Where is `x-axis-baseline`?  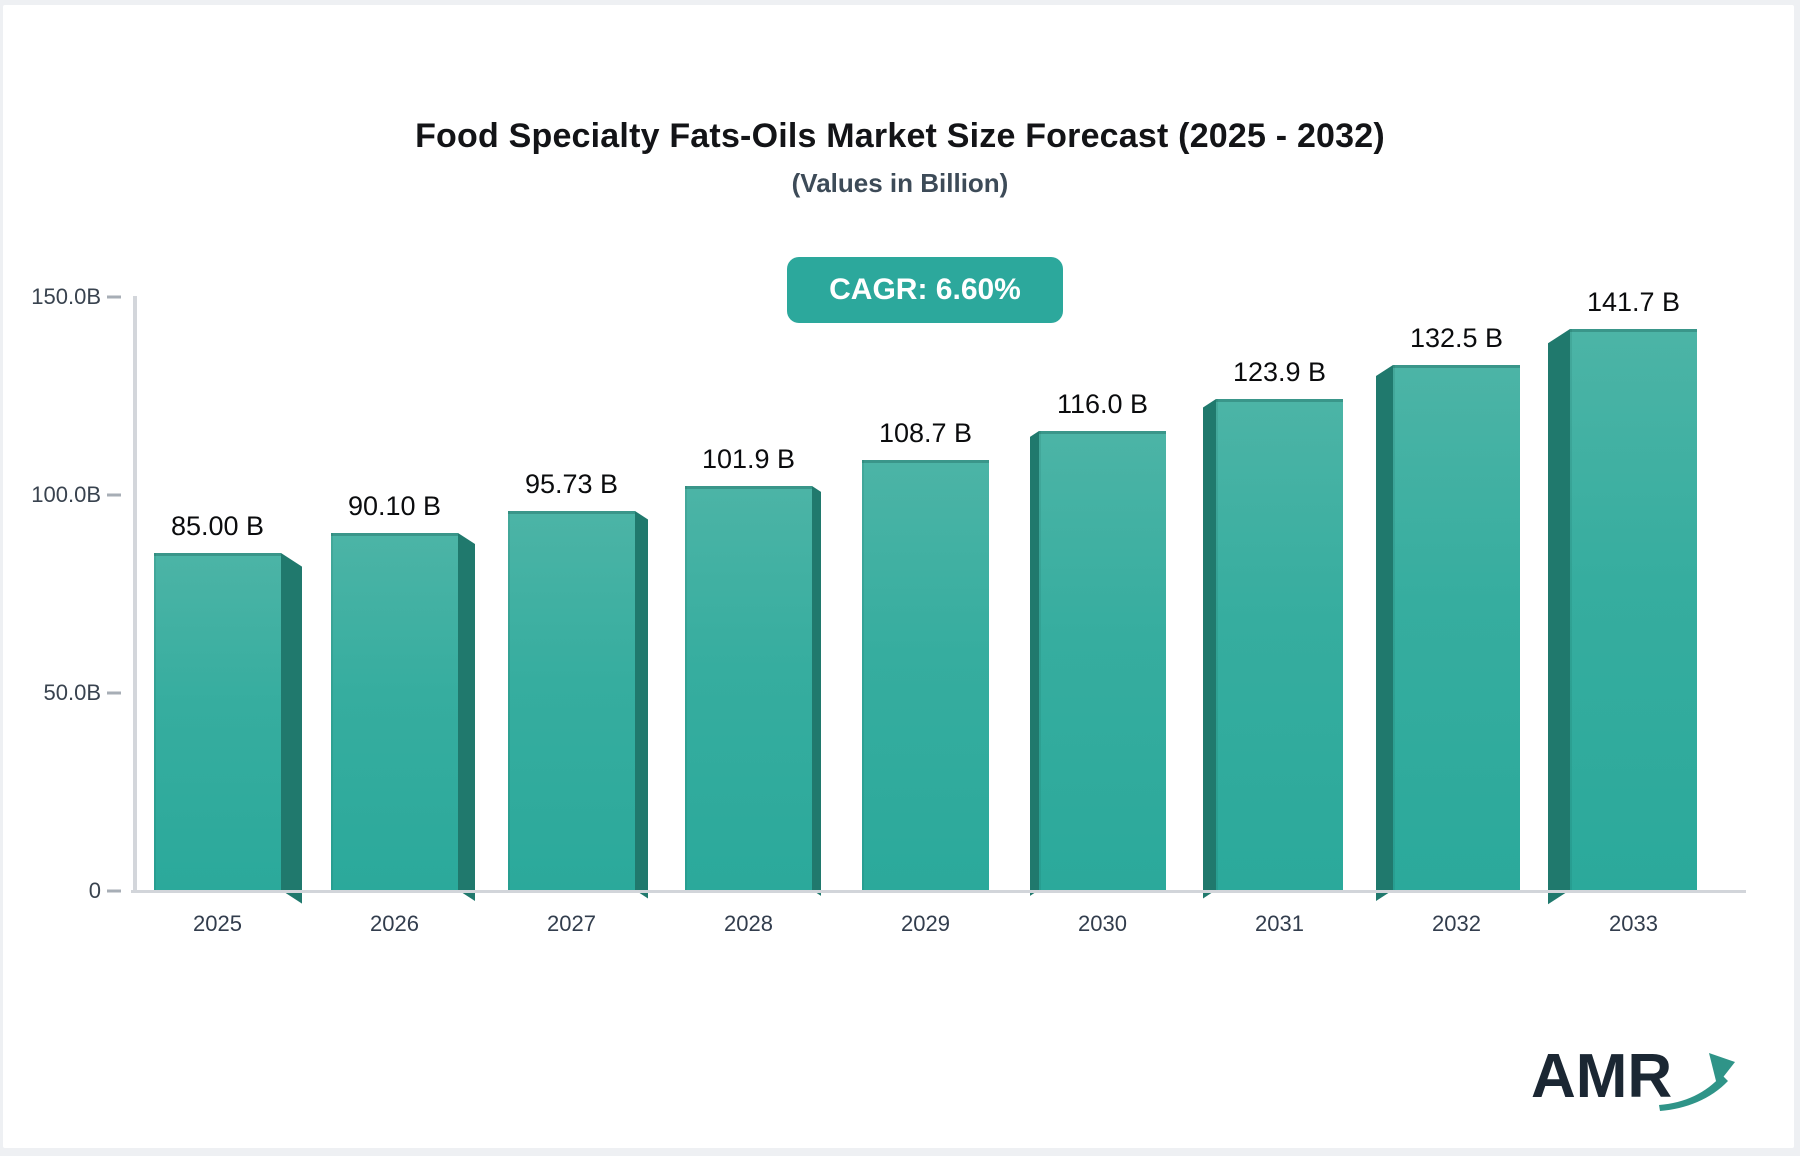
x-axis-baseline is located at coordinates (938, 891).